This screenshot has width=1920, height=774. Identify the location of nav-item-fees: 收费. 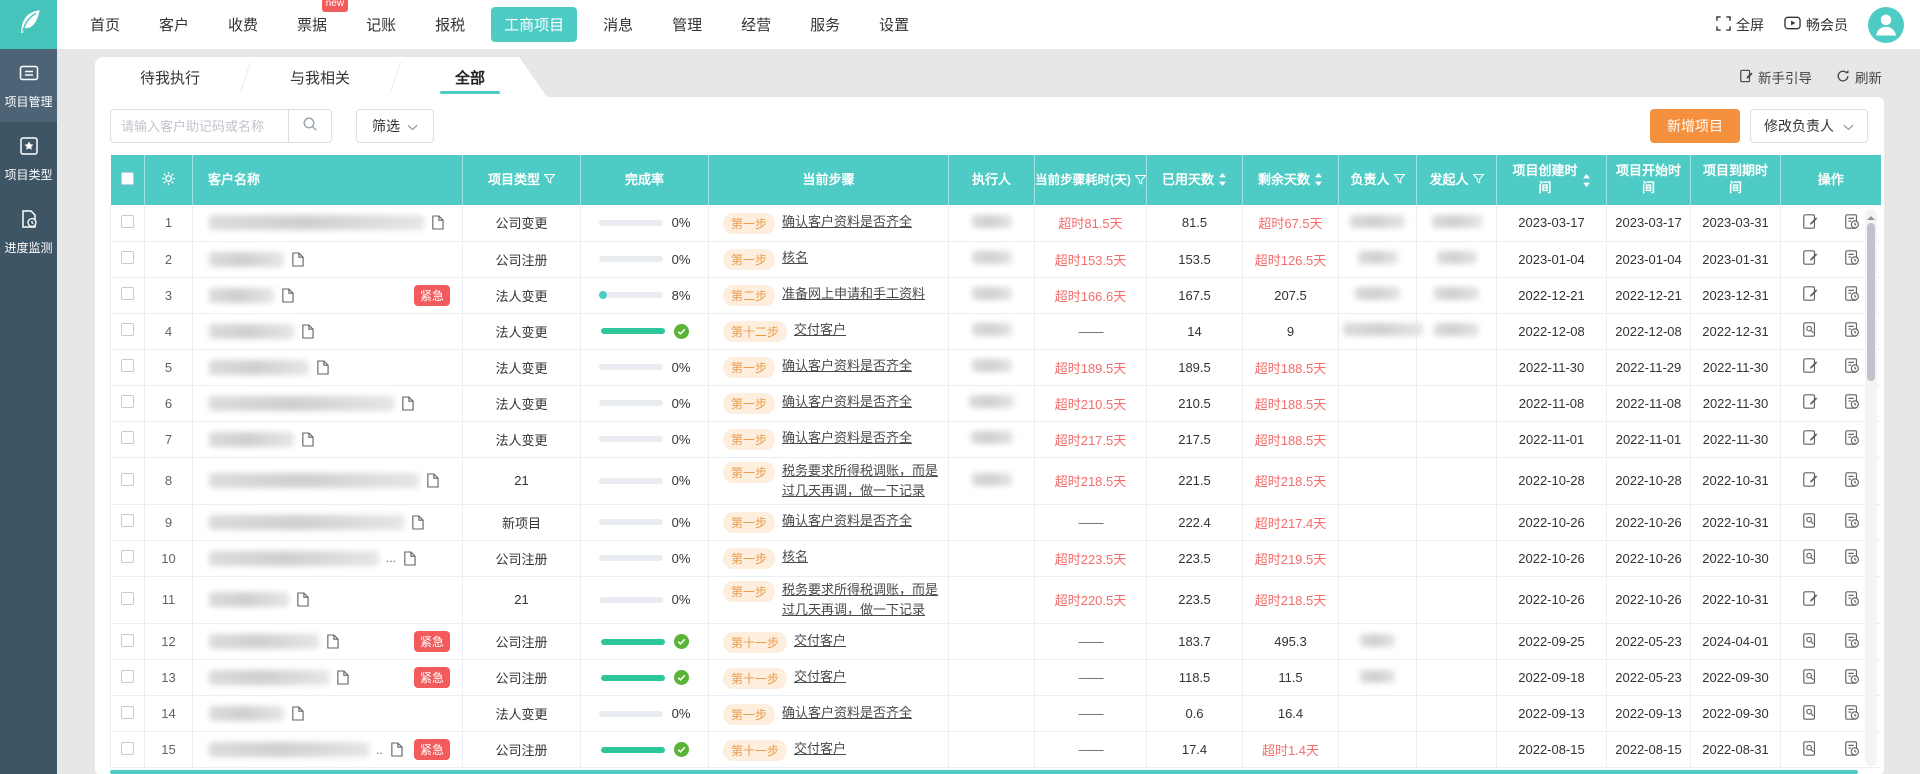
(243, 24).